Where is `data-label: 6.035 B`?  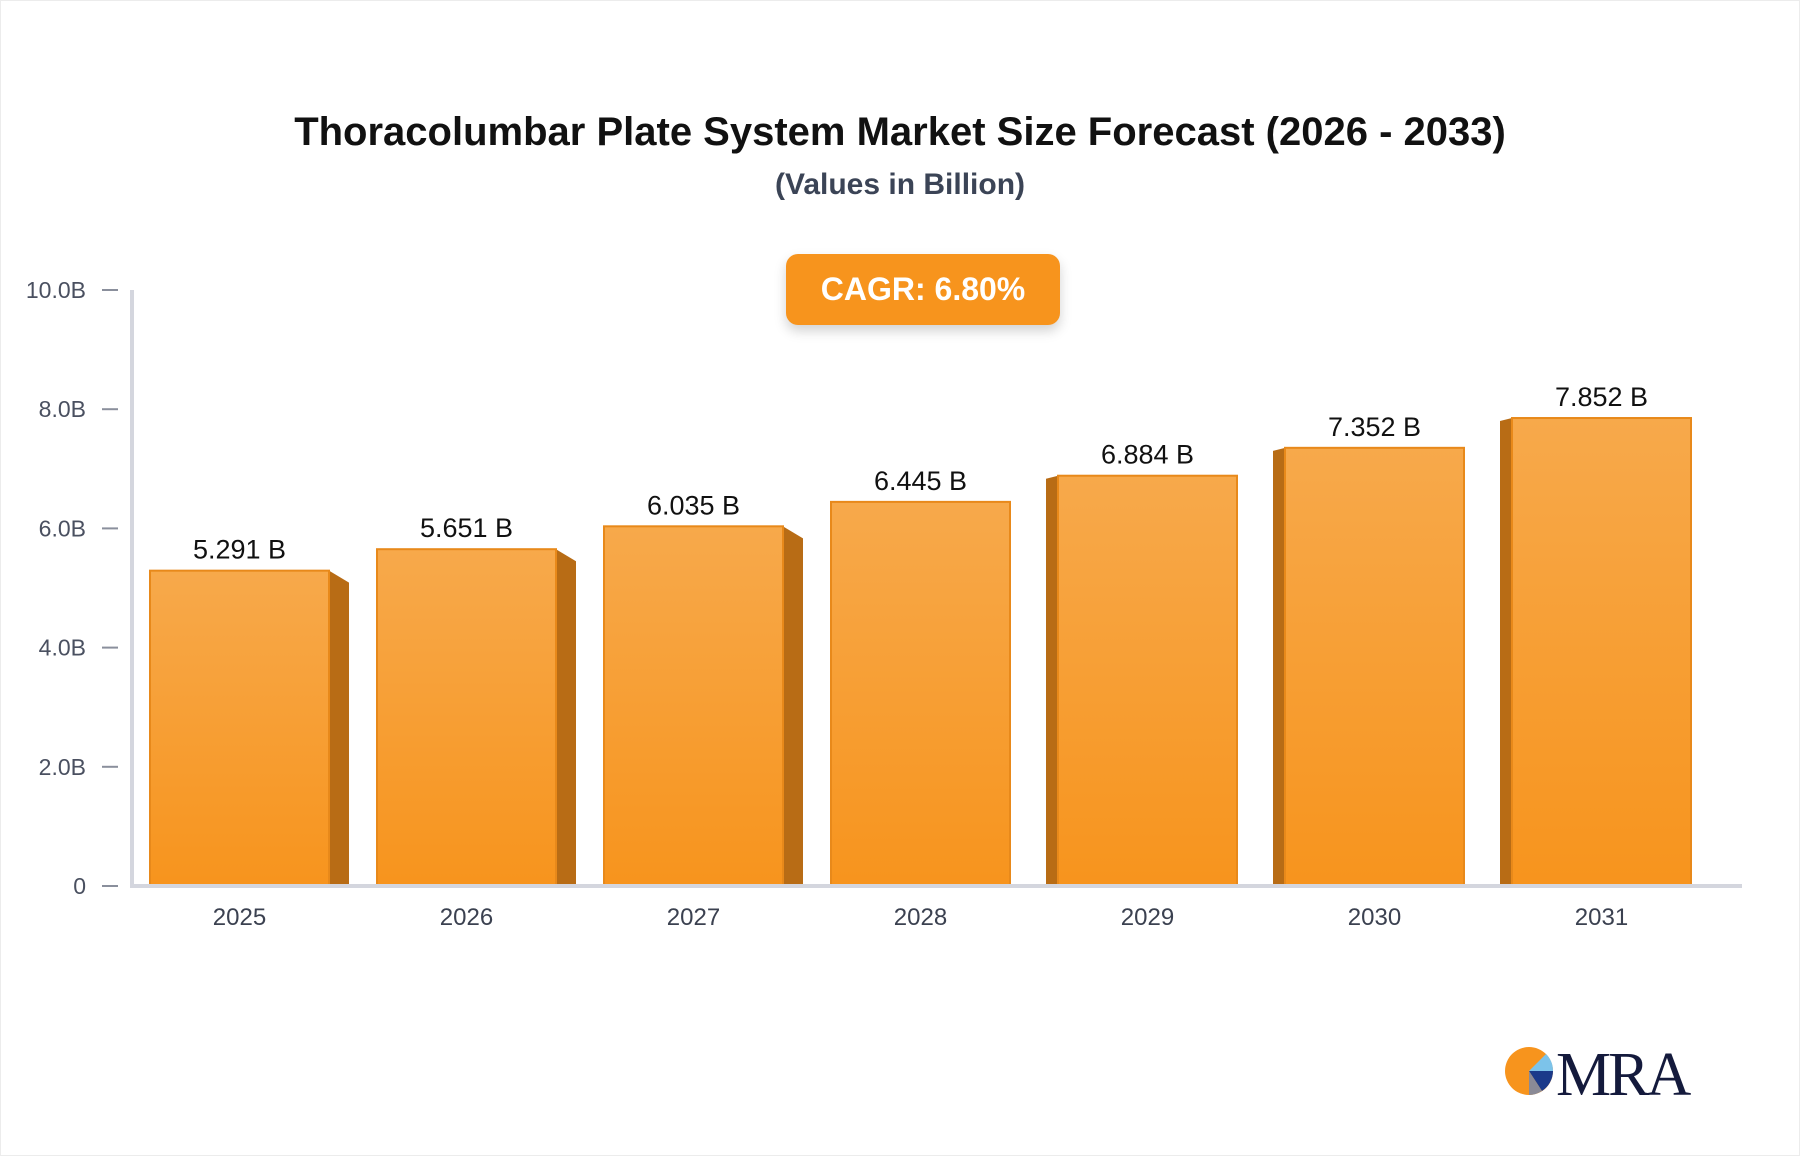
data-label: 6.035 B is located at coordinates (693, 505).